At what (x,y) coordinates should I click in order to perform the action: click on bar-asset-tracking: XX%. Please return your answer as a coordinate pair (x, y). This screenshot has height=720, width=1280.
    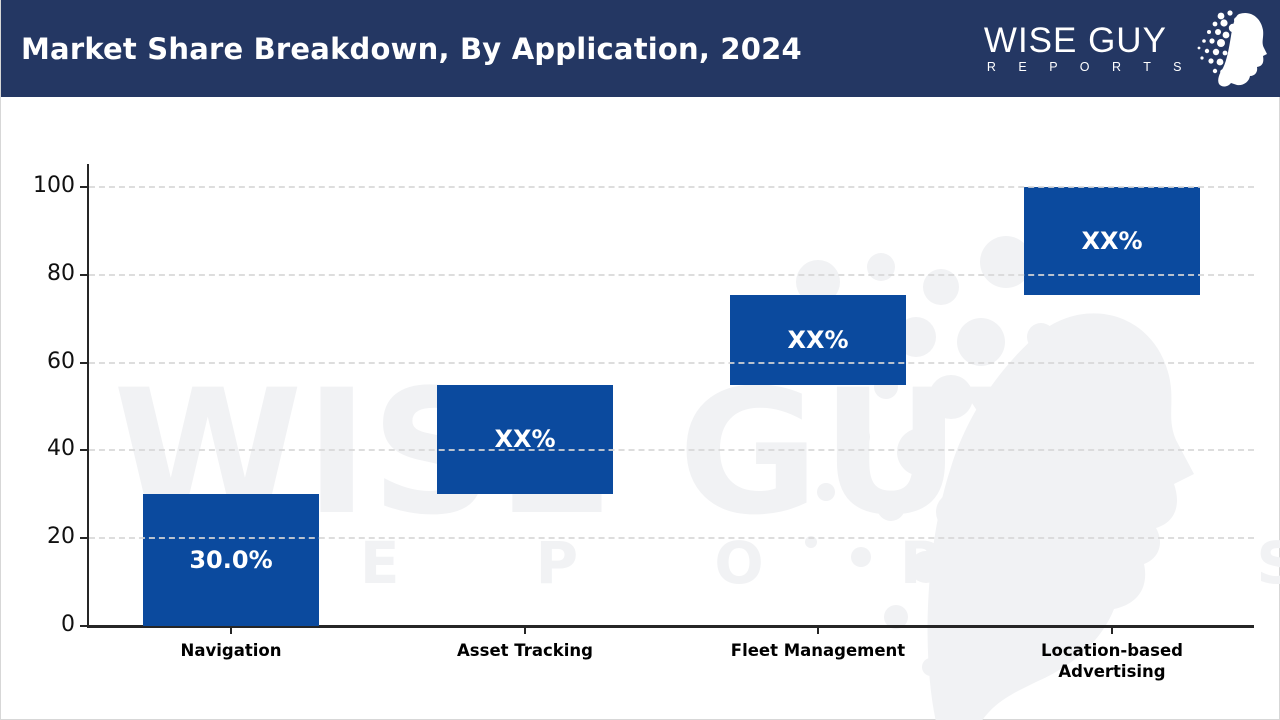
    Looking at the image, I should click on (525, 439).